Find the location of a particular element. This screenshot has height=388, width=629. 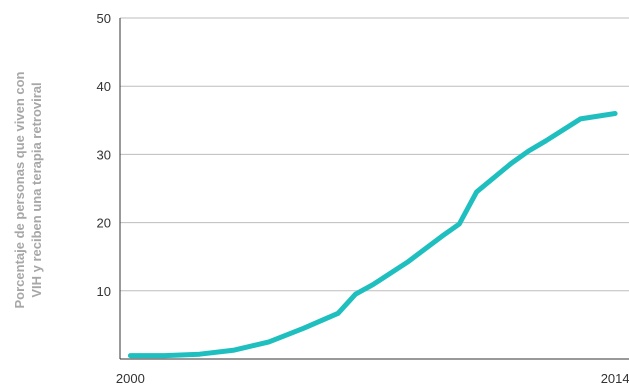

y-tick-labels: 10 20 30 40 50 is located at coordinates (104, 155).